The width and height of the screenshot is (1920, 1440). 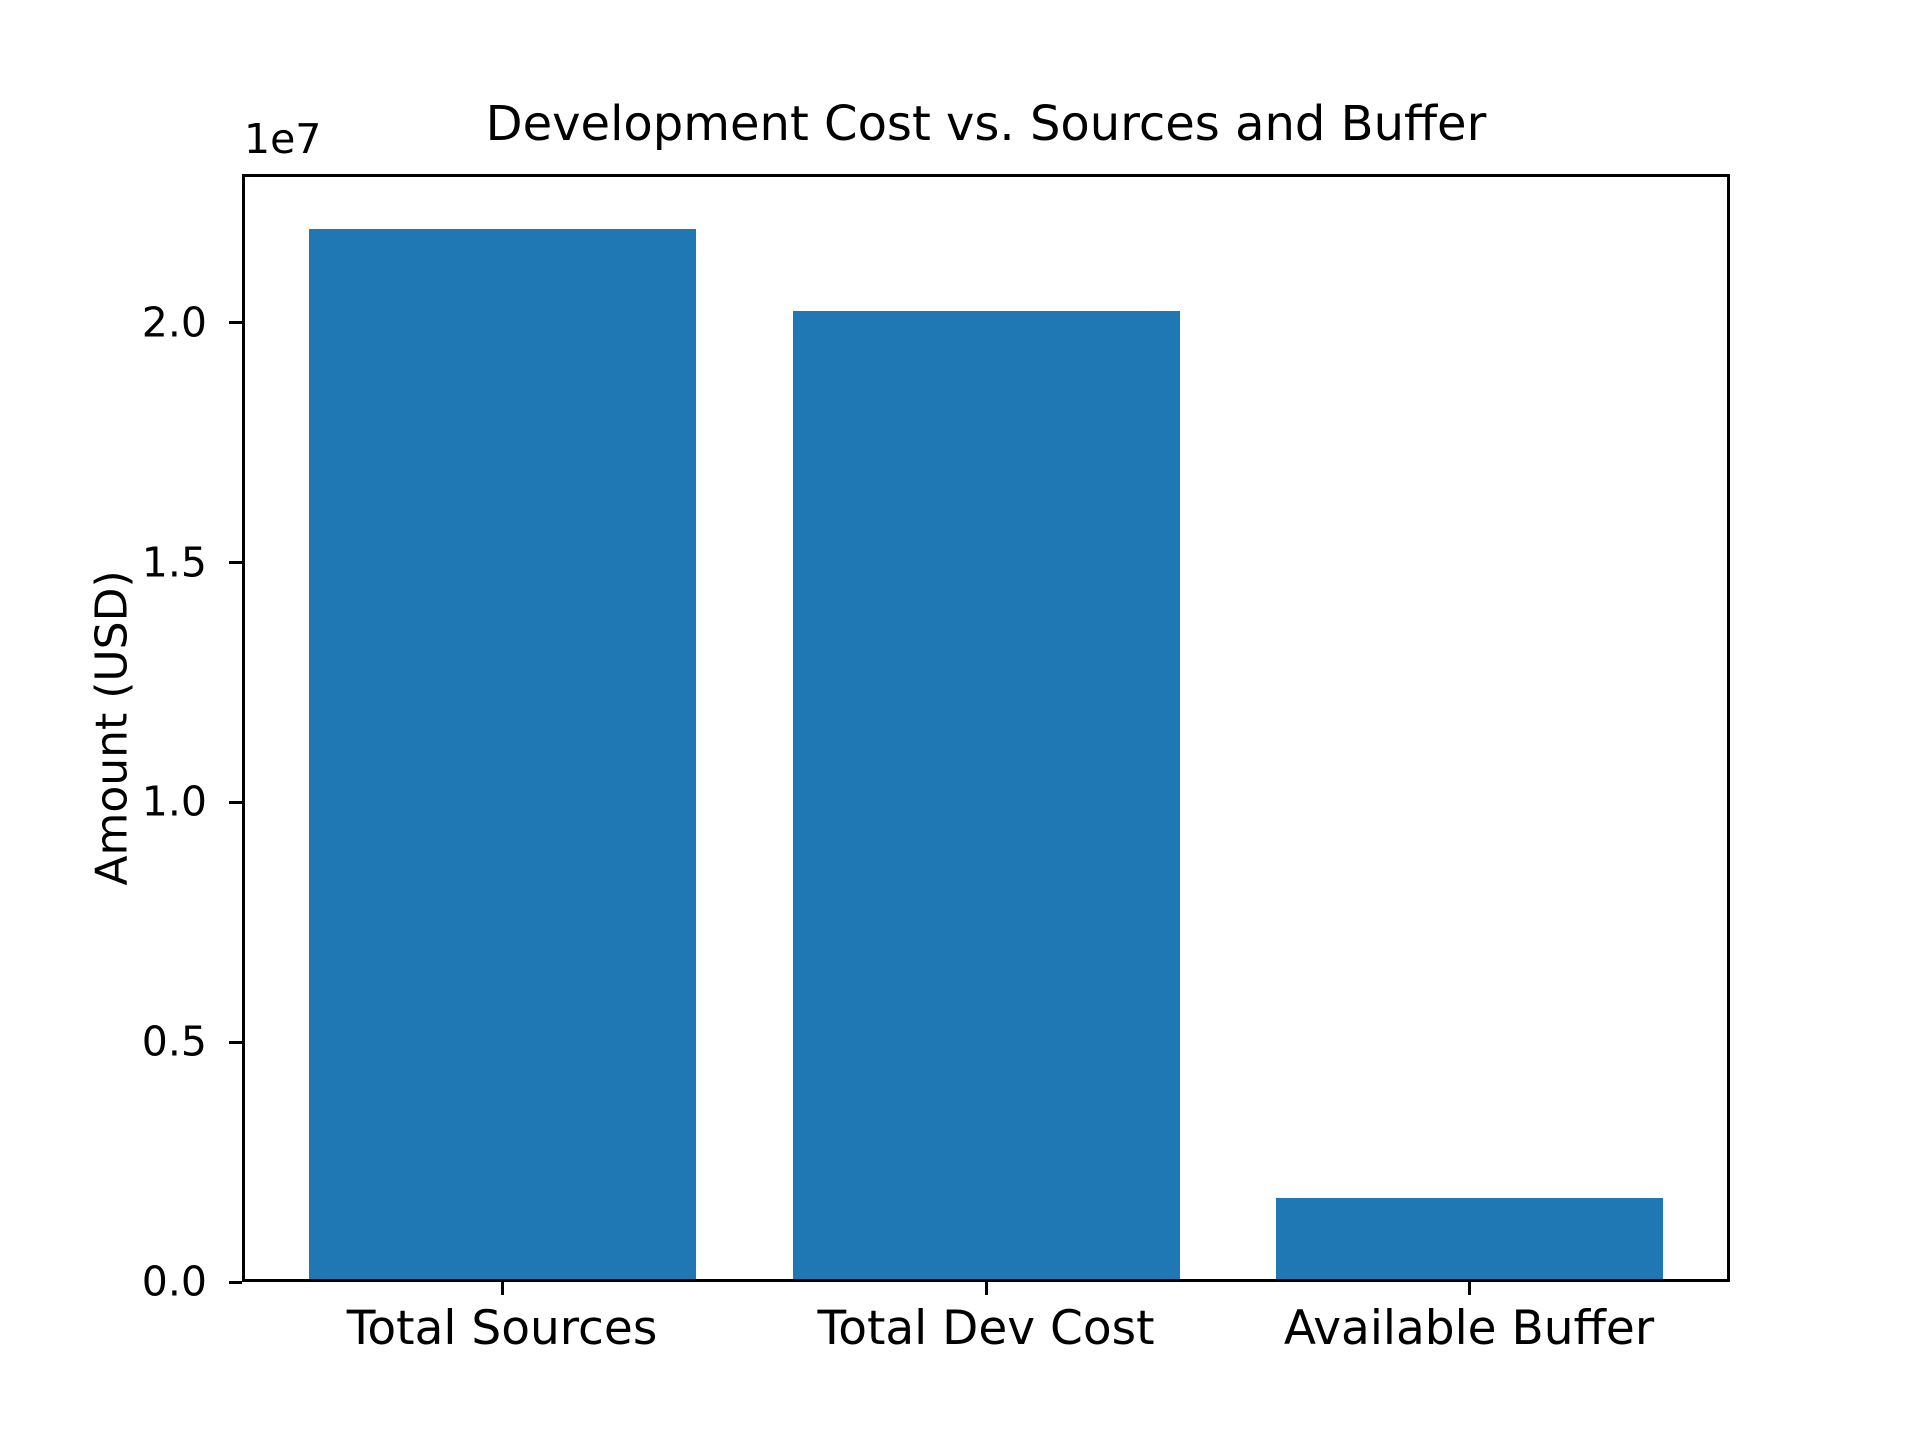 I want to click on y-tick-label: 1.5, so click(x=174, y=562).